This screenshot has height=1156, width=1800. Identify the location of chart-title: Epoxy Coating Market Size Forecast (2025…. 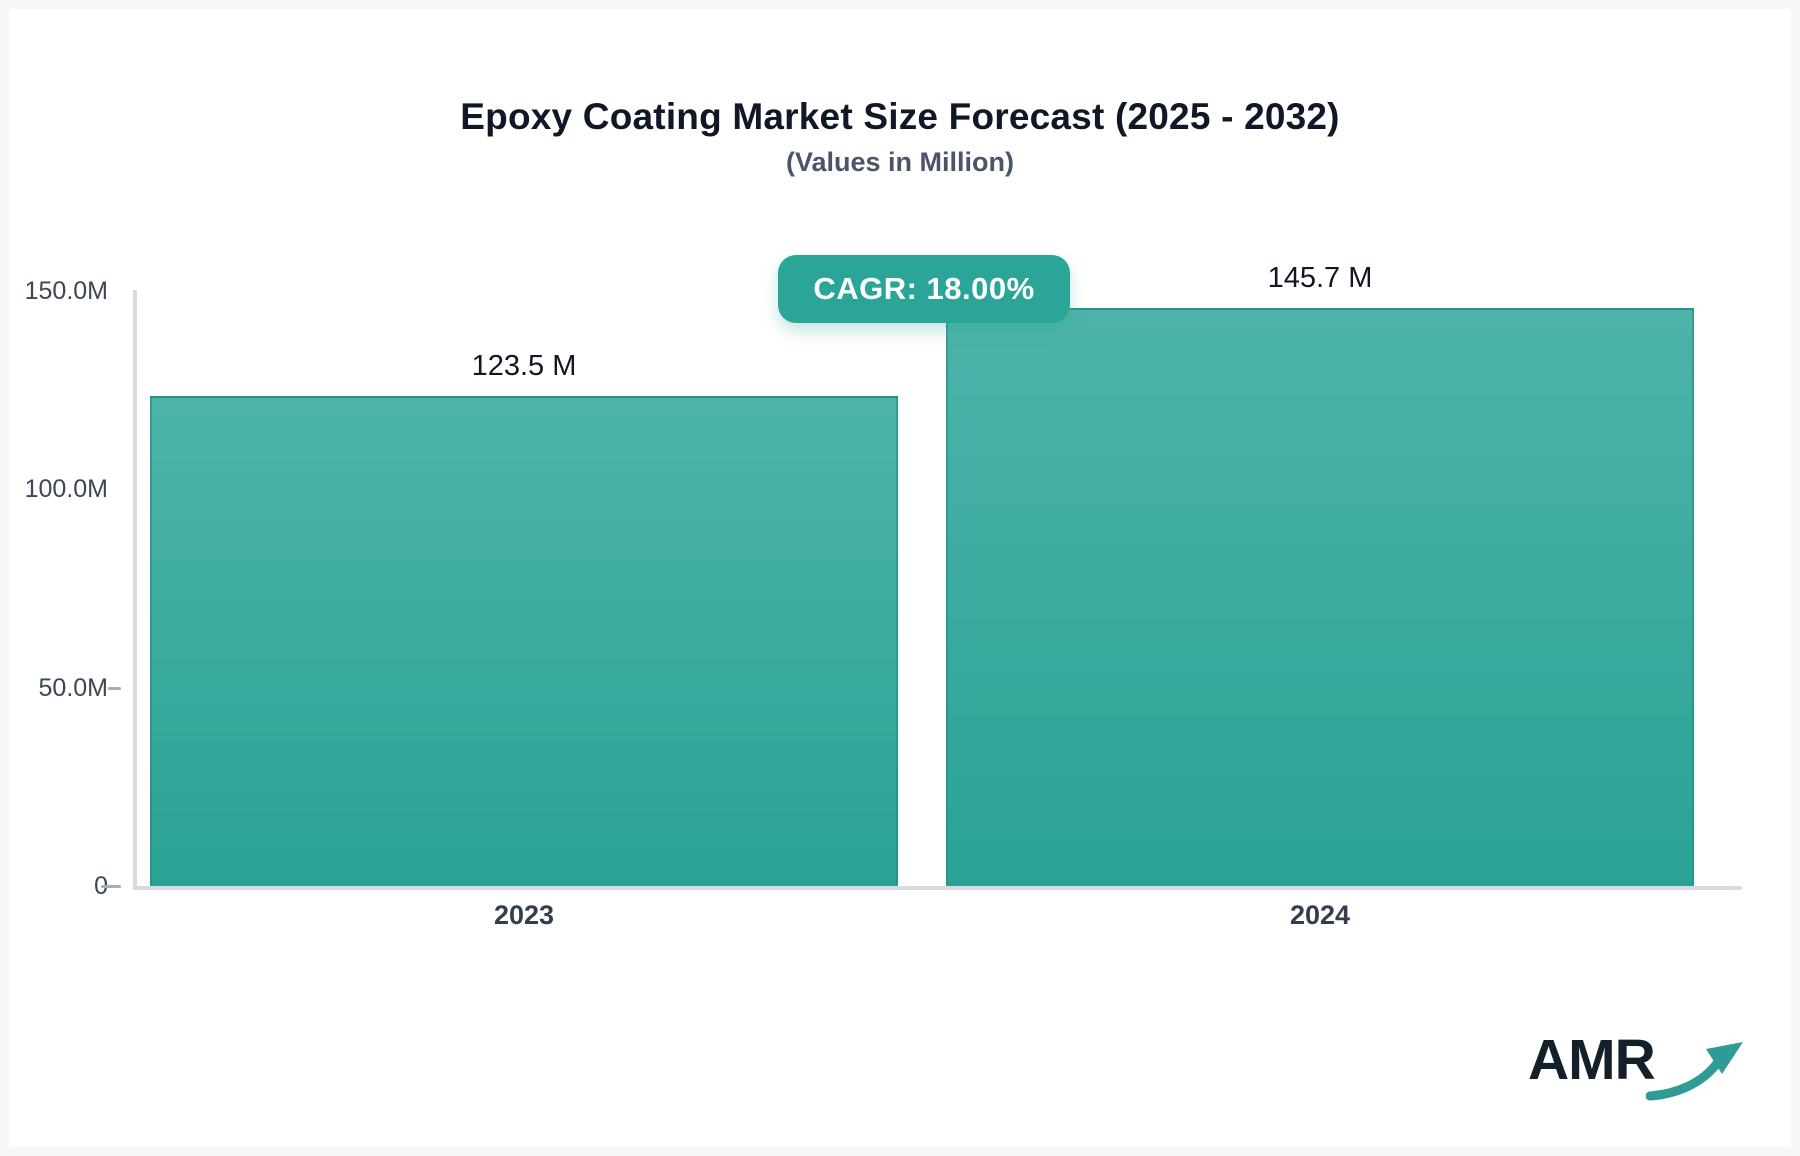
(900, 116).